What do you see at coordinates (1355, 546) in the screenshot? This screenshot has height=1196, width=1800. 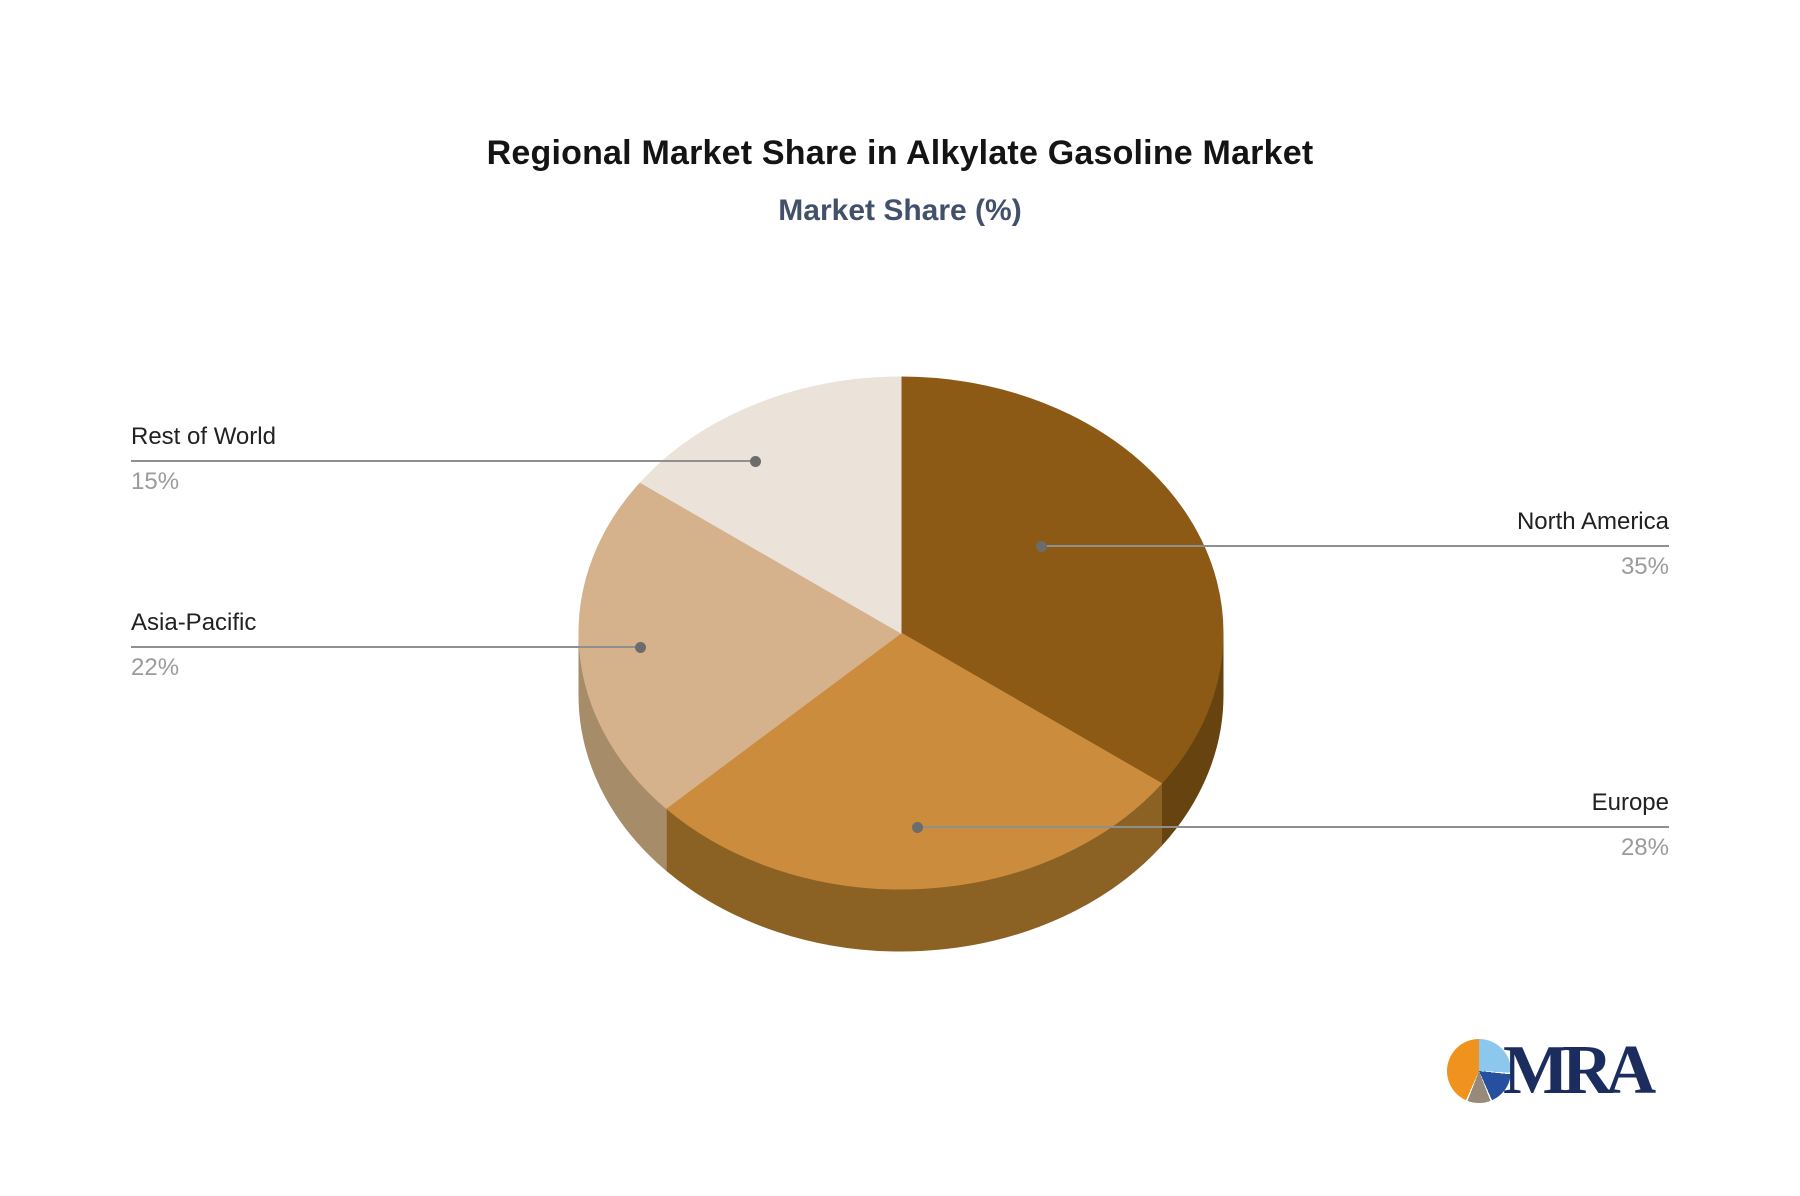 I see `leader-line-north-america` at bounding box center [1355, 546].